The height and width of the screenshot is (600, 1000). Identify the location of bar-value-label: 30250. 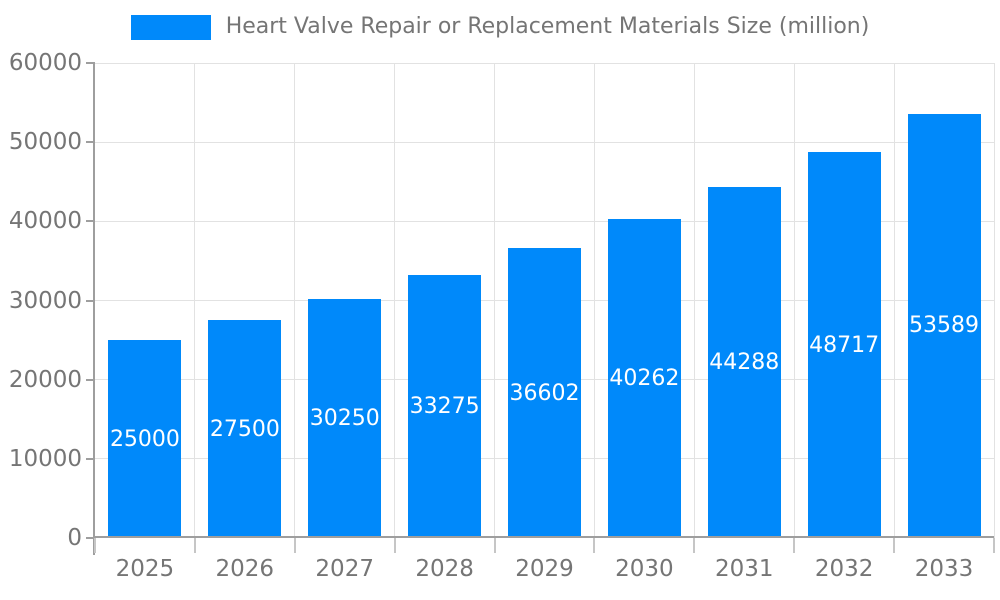
(344, 418).